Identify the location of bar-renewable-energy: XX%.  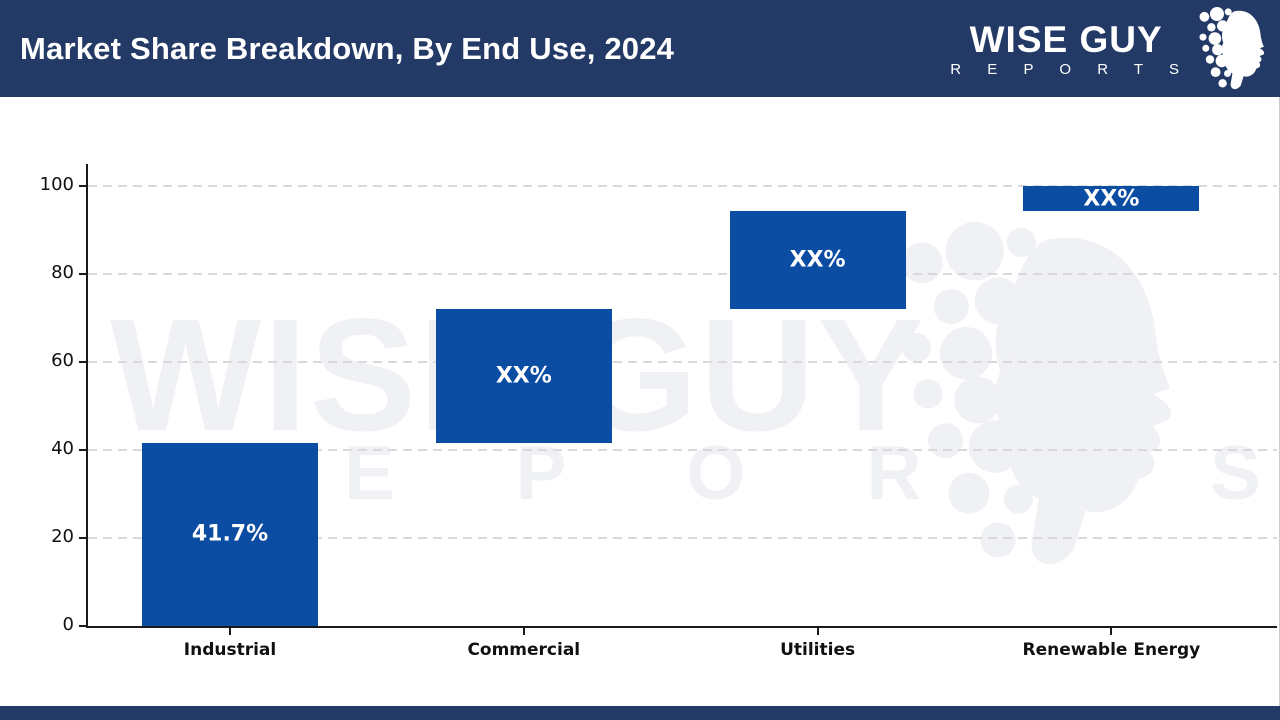
(1111, 199).